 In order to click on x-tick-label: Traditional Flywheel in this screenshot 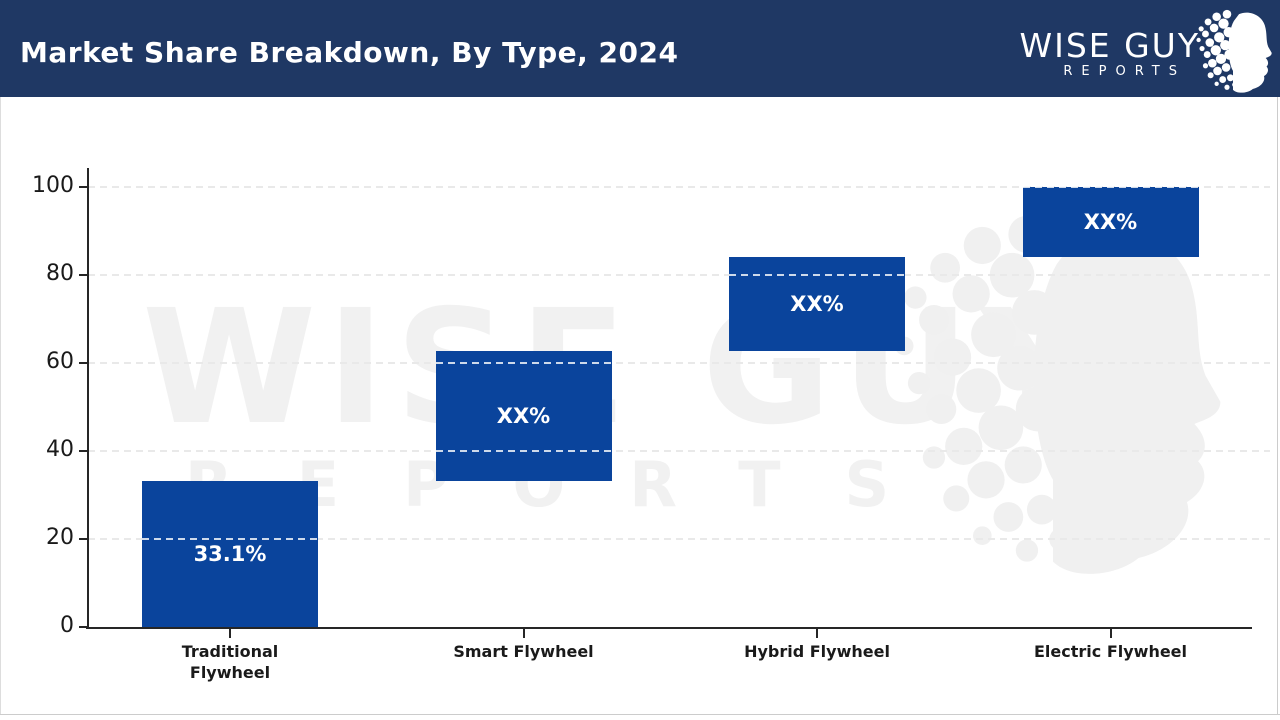, I will do `click(230, 662)`.